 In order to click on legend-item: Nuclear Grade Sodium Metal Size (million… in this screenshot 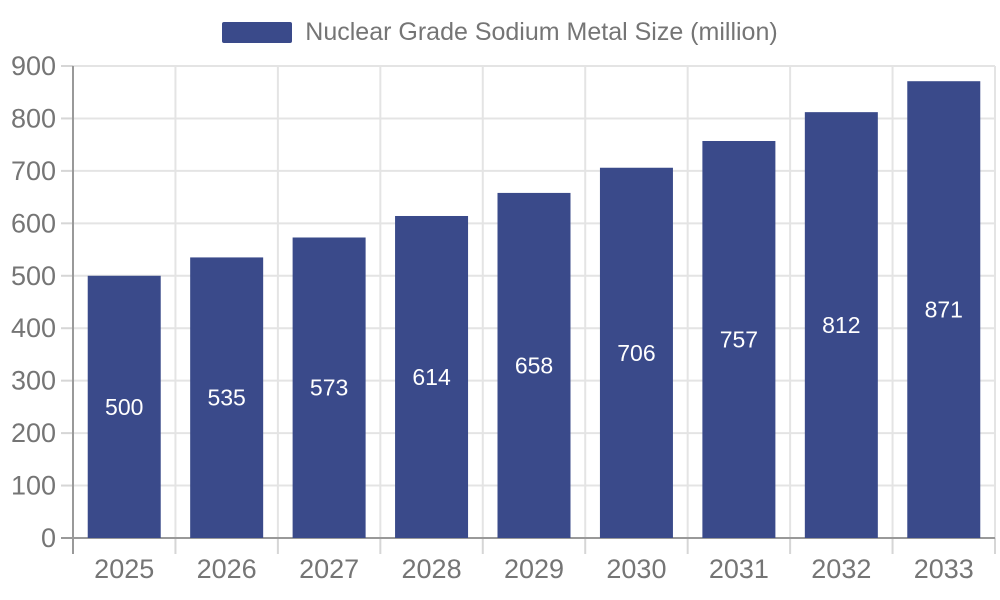, I will do `click(500, 32)`.